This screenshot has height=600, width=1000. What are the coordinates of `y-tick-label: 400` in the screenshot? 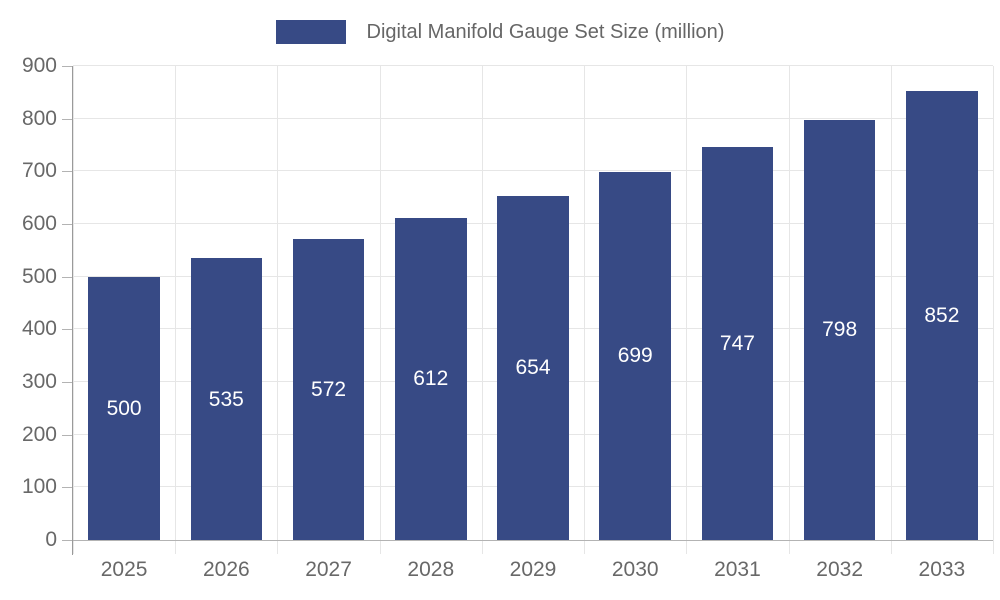 It's located at (39, 329).